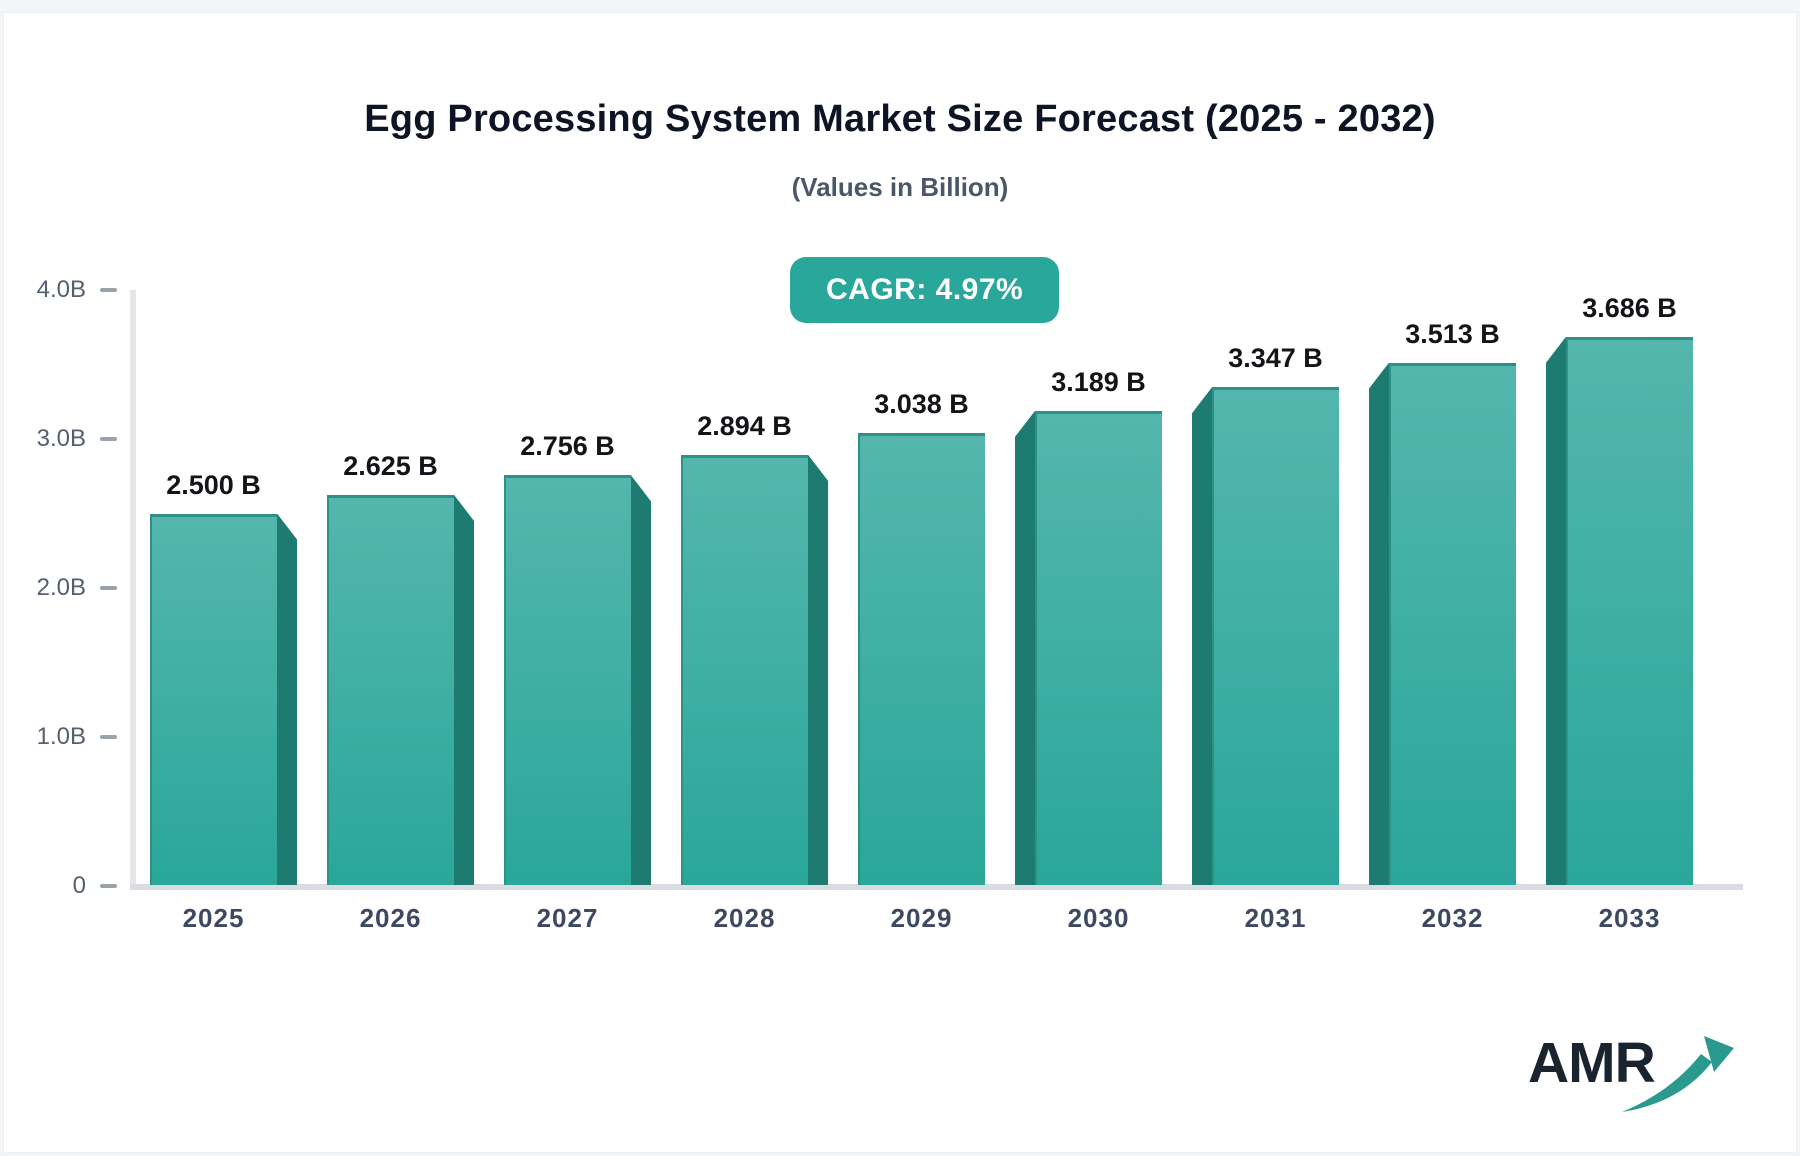 This screenshot has height=1156, width=1800. I want to click on x-axis-label-2029: 2029, so click(921, 918).